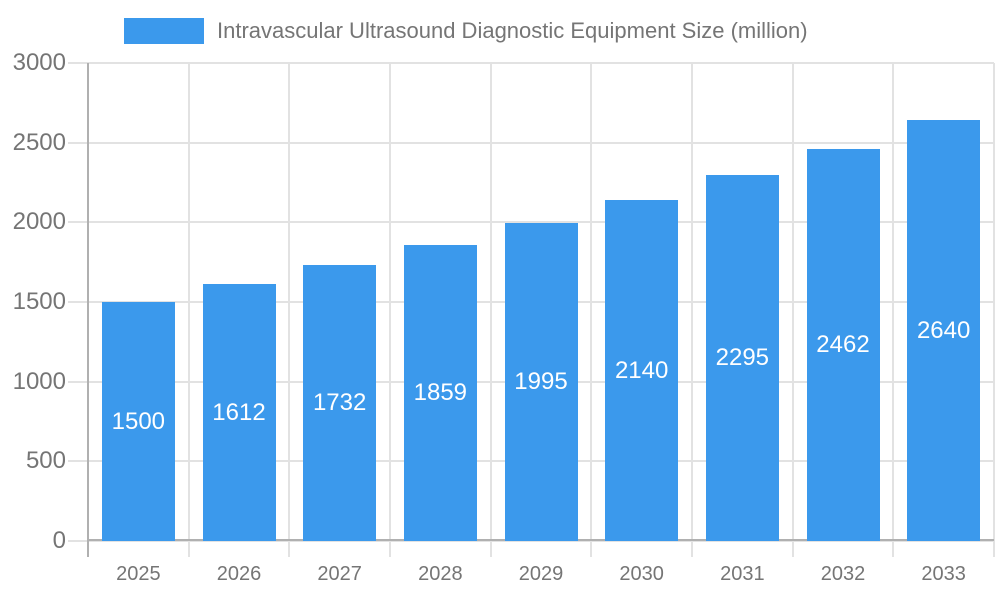  Describe the element at coordinates (339, 574) in the screenshot. I see `x-tick-label: 2027` at that location.